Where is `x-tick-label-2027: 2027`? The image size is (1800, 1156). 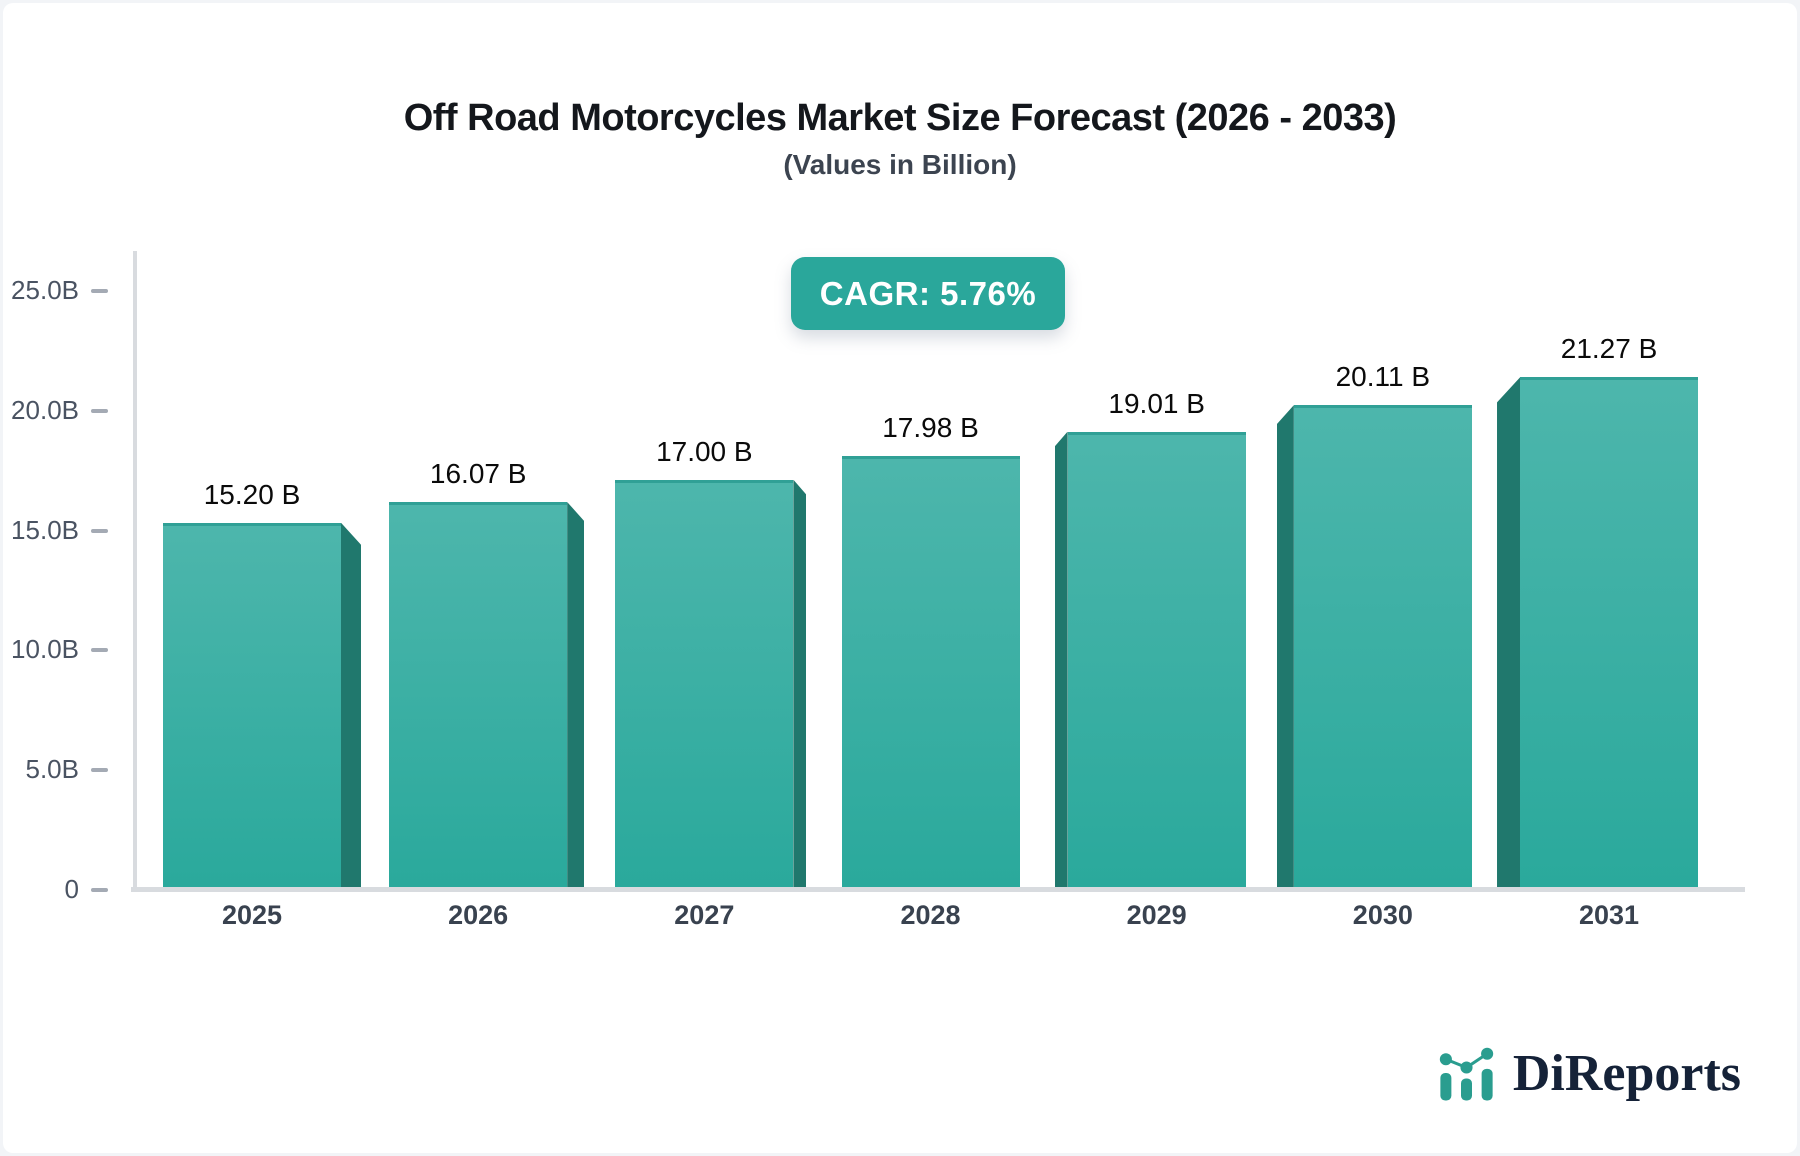 x-tick-label-2027: 2027 is located at coordinates (704, 915).